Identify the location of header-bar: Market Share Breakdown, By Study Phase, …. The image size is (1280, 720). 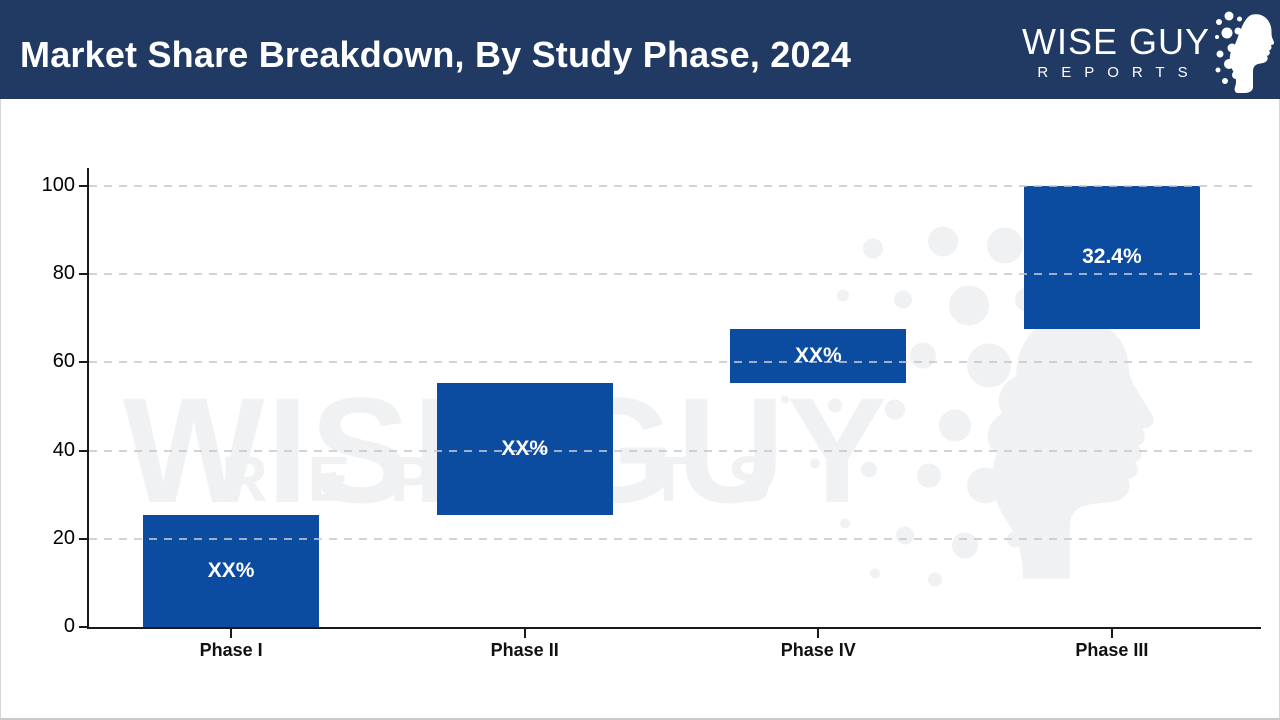
(640, 49).